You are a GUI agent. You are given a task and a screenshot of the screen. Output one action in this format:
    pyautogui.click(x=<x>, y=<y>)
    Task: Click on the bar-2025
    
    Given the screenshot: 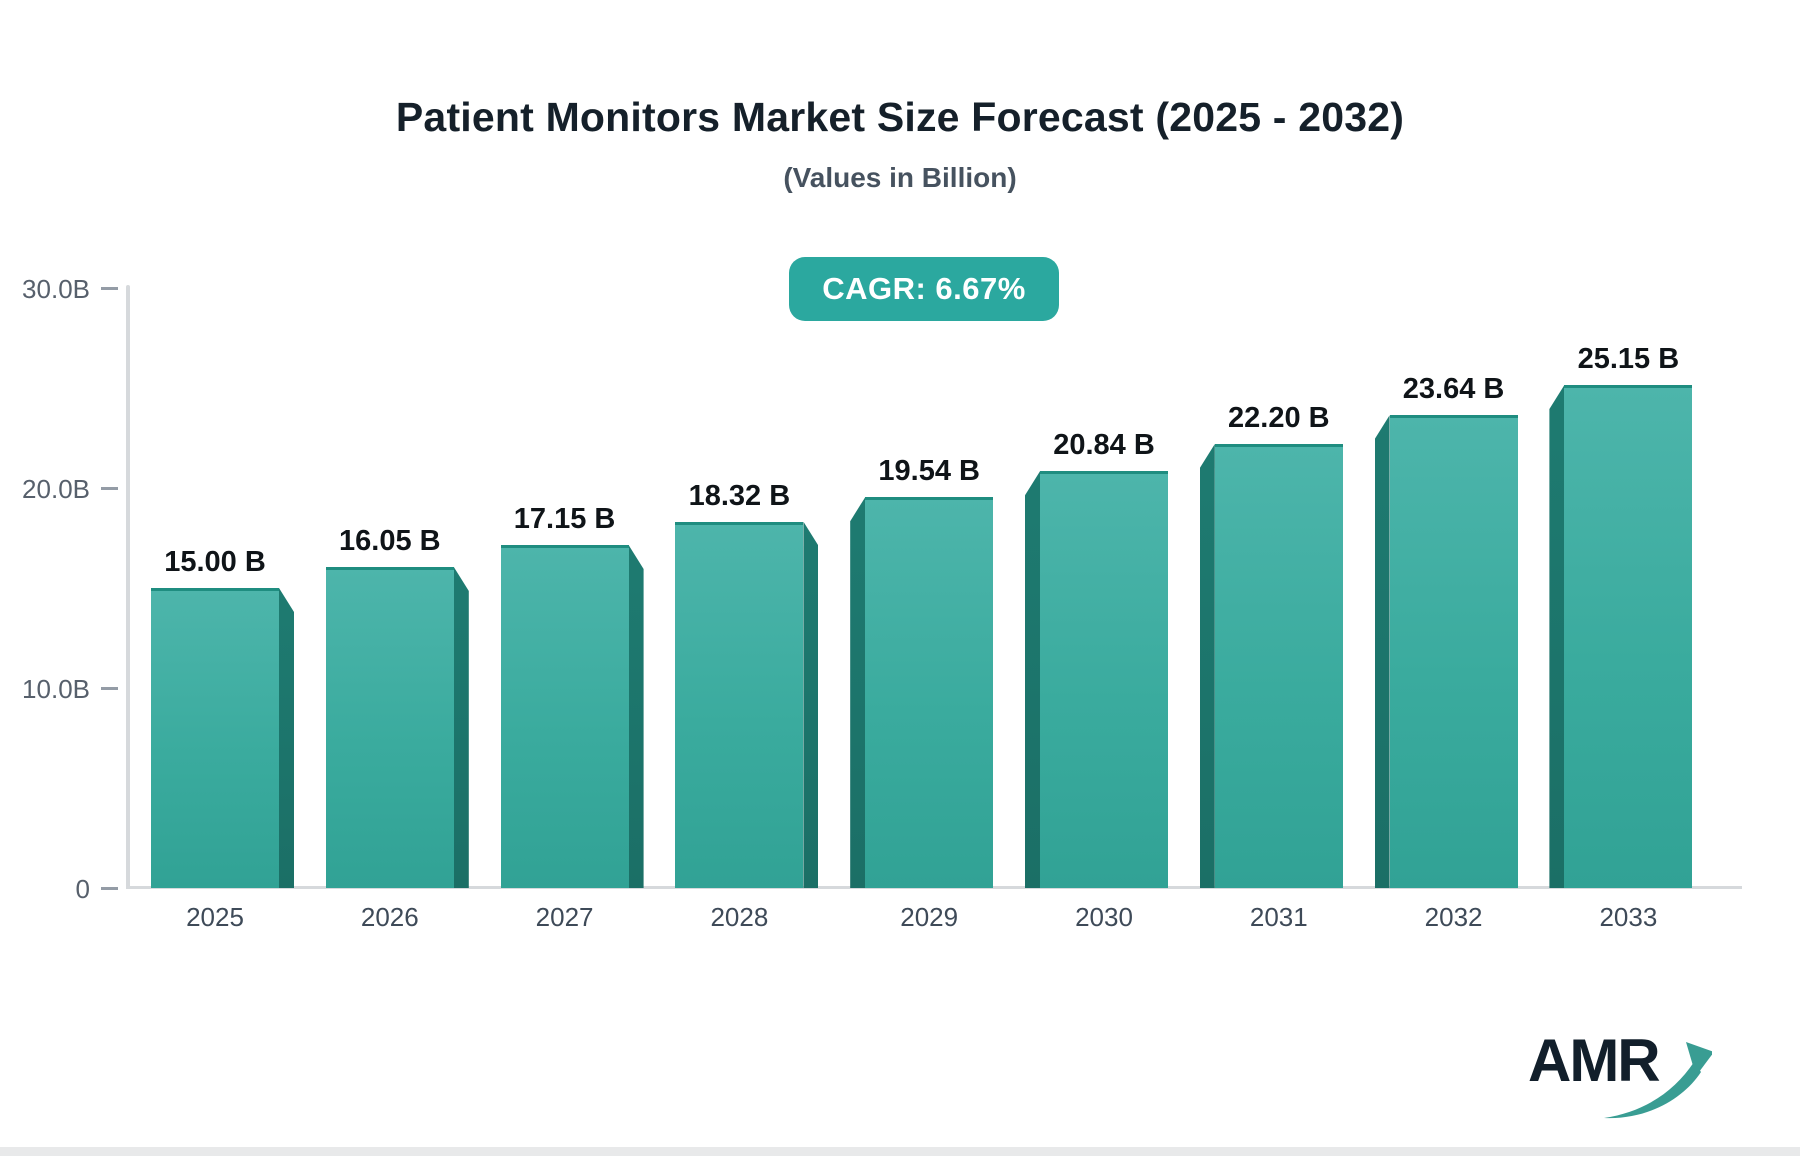 What is the action you would take?
    pyautogui.click(x=222, y=444)
    